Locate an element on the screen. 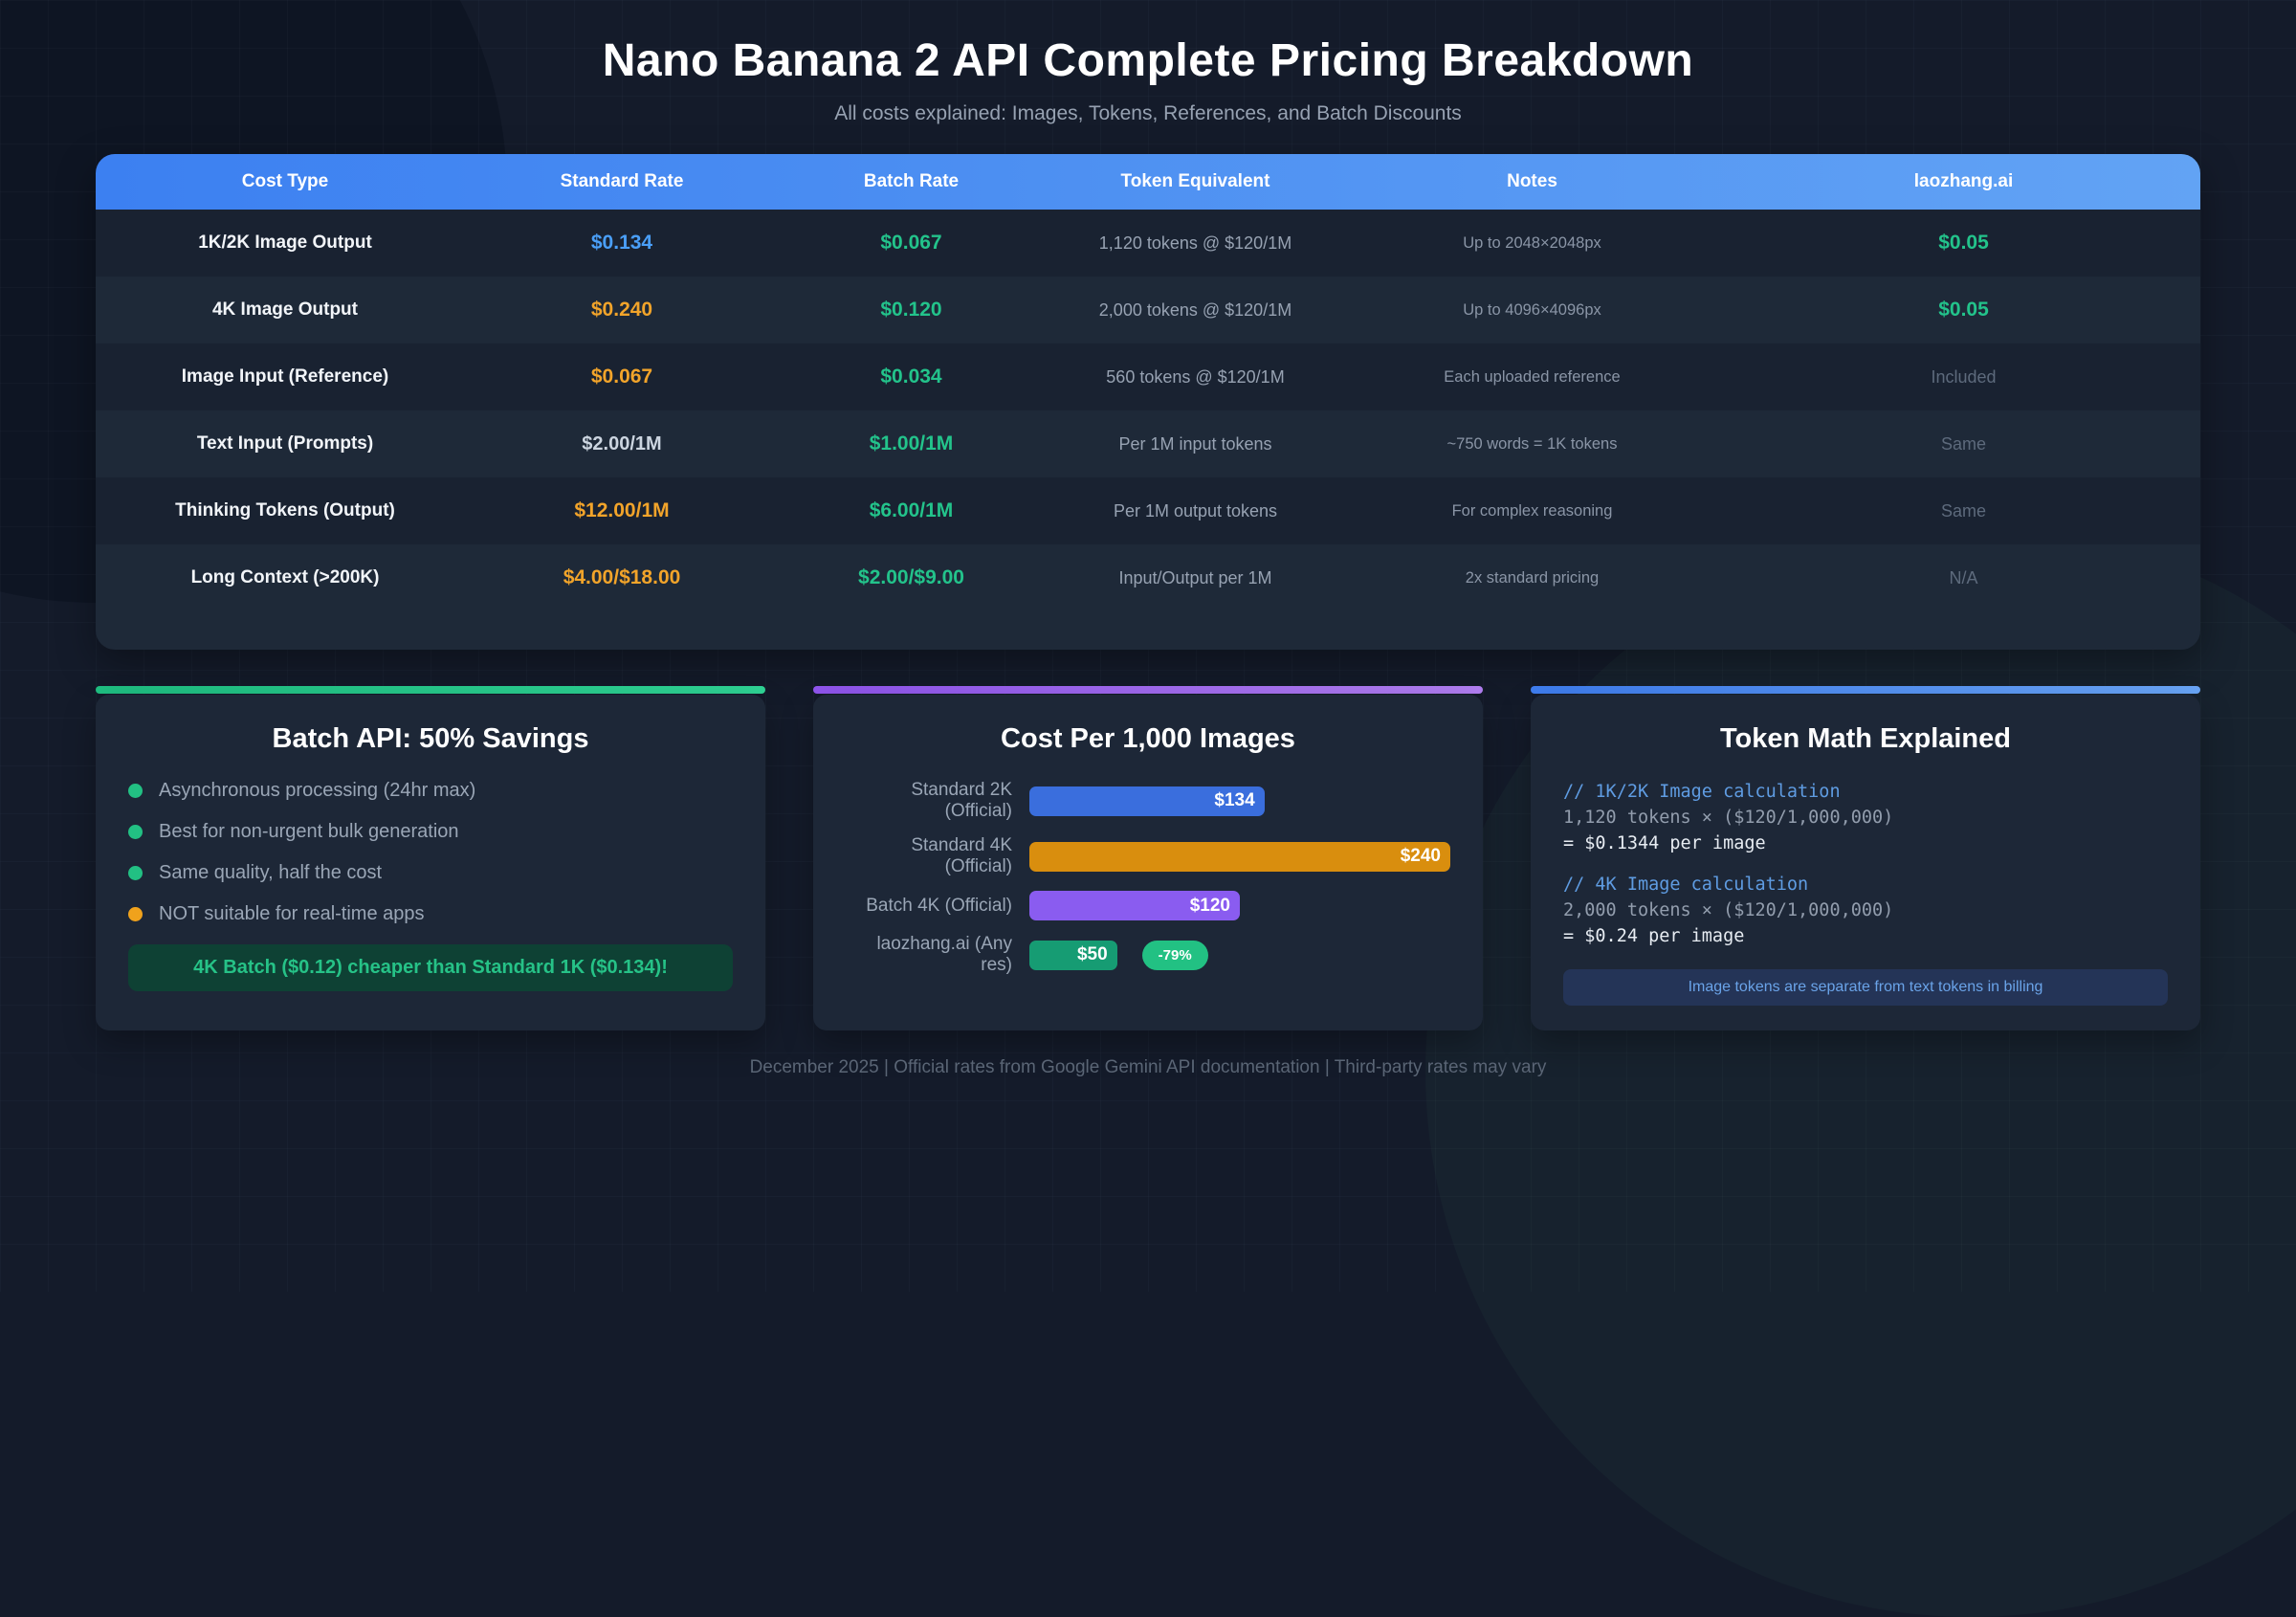 This screenshot has width=2296, height=1617. column-header-laozhang: laozhang.ai is located at coordinates (1963, 181).